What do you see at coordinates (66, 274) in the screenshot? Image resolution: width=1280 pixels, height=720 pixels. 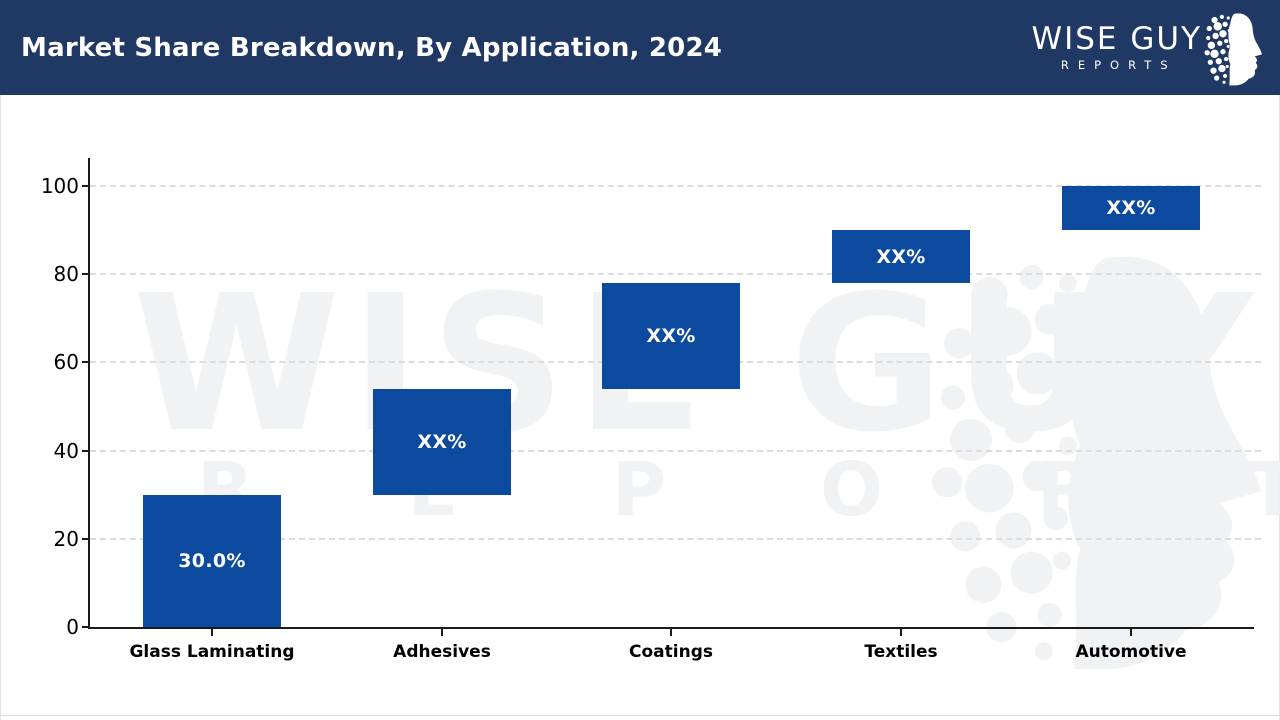 I see `y-tick-label-80: 80` at bounding box center [66, 274].